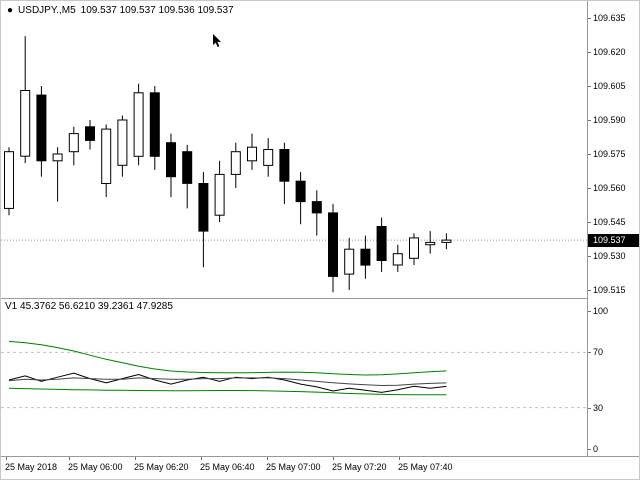 This screenshot has width=640, height=480. I want to click on time-axis-label: 25 May 07:20, so click(359, 467).